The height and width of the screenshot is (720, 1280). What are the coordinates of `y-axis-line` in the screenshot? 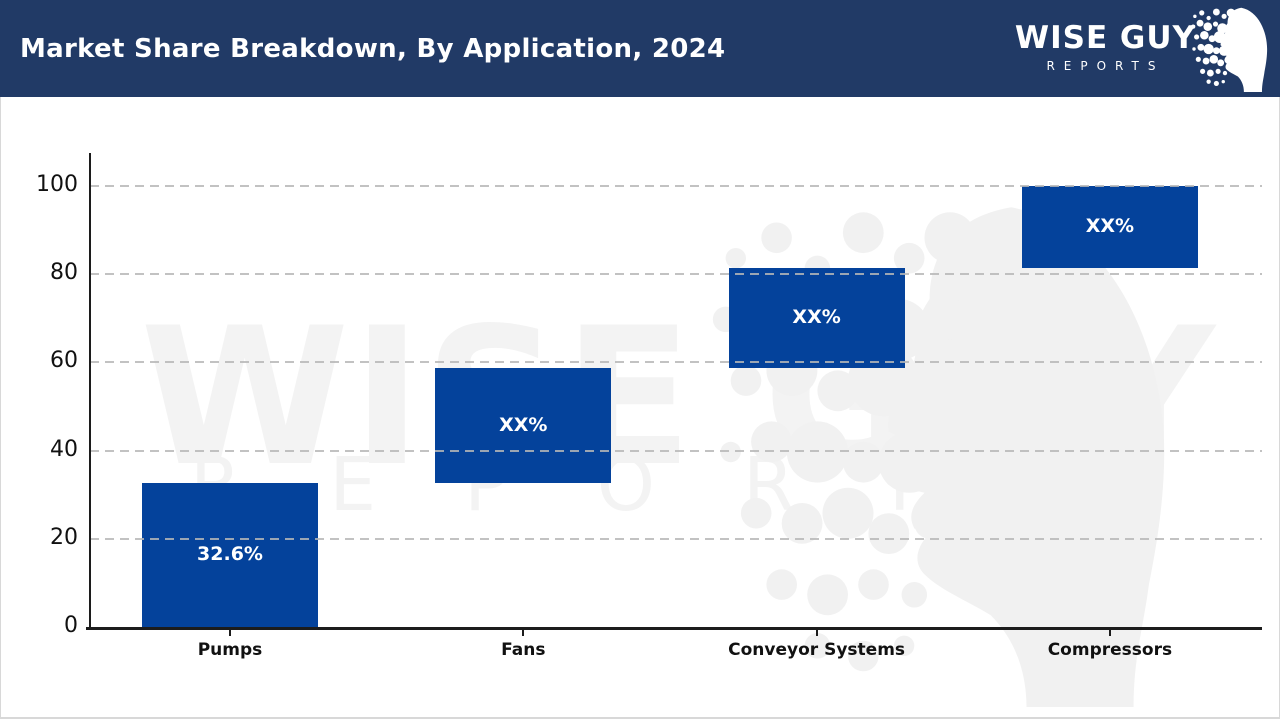 It's located at (90, 391).